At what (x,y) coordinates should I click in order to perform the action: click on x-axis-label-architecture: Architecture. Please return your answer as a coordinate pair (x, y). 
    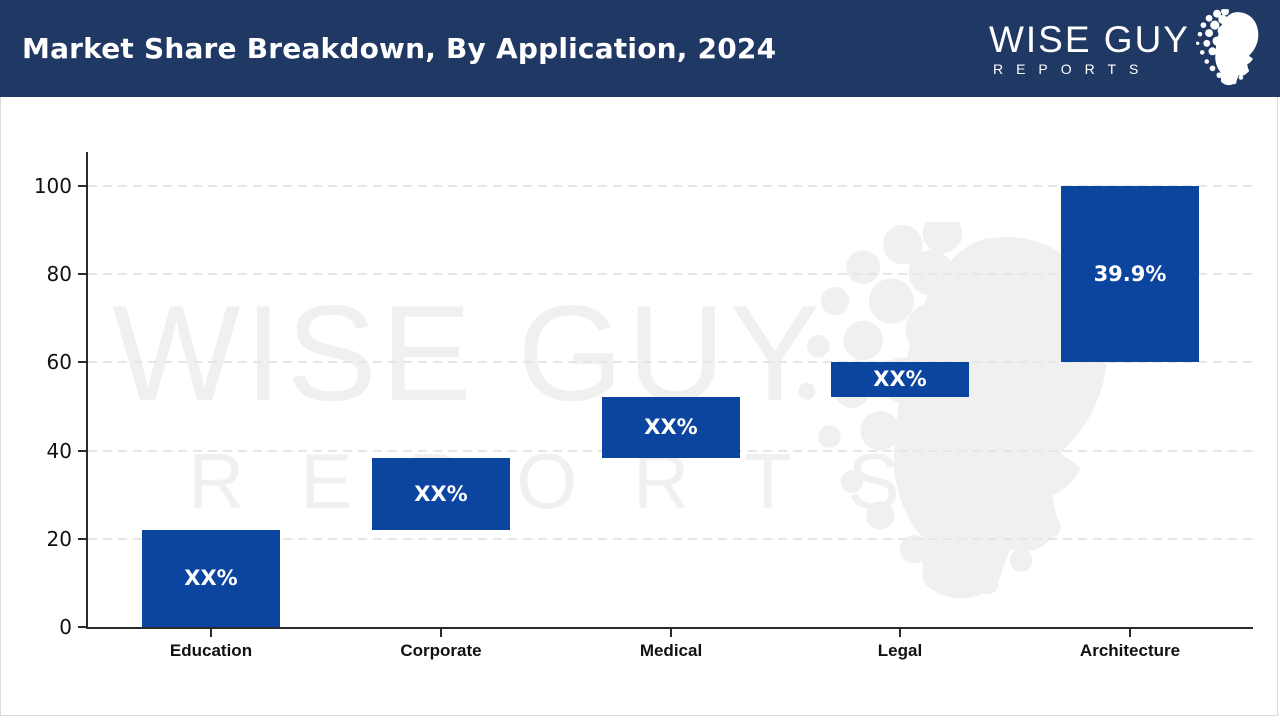
    Looking at the image, I should click on (1130, 650).